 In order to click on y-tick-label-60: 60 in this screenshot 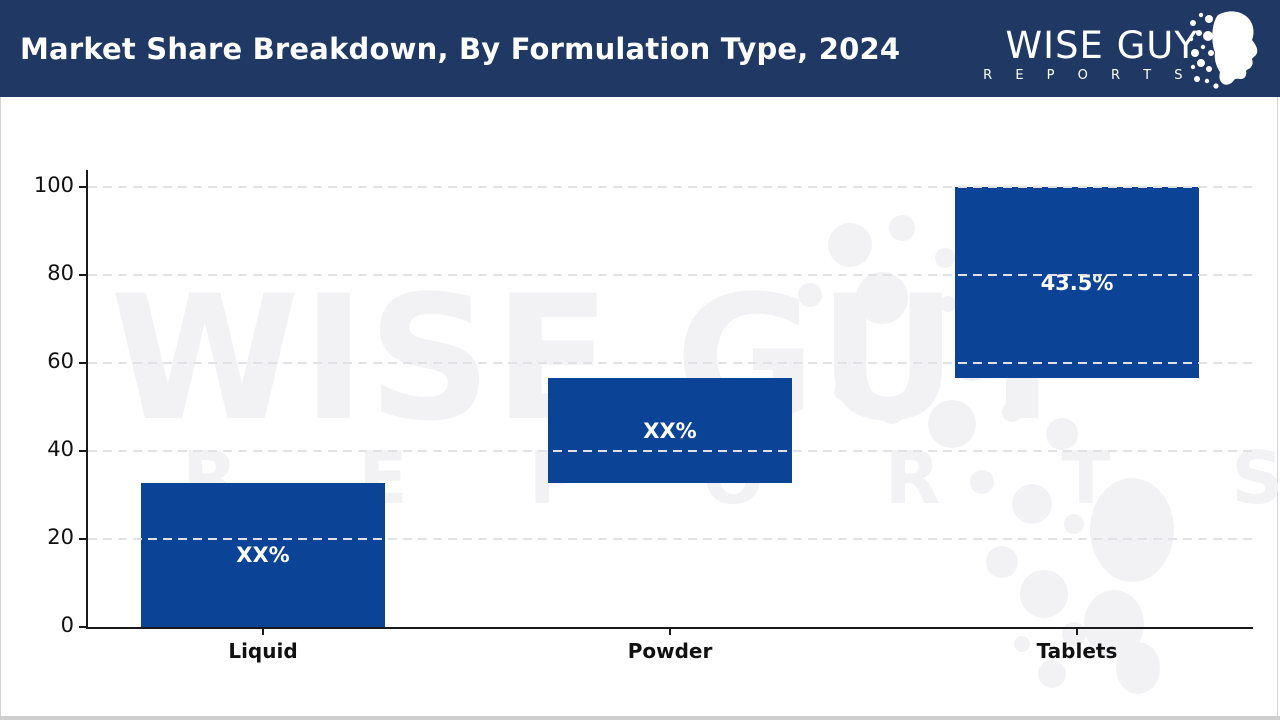, I will do `click(60, 361)`.